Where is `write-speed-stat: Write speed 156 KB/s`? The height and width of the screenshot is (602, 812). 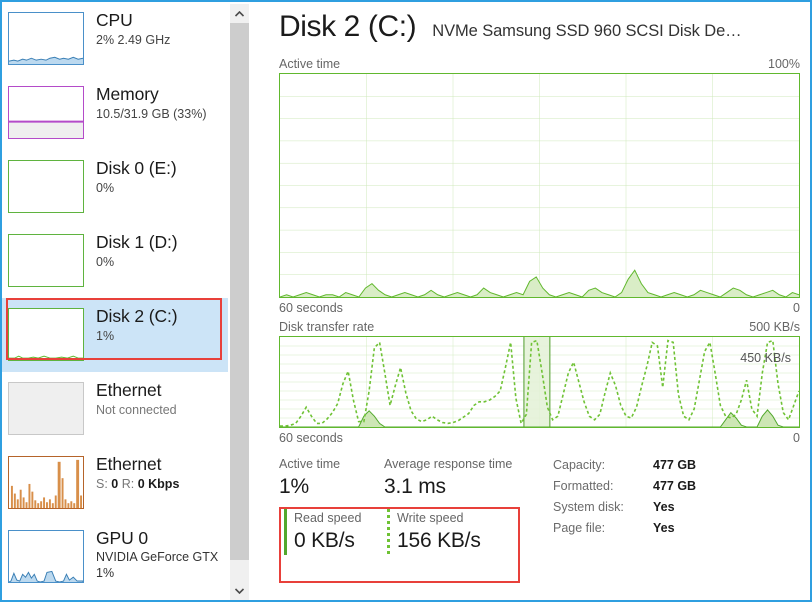
write-speed-stat: Write speed 156 KB/s is located at coordinates (439, 532).